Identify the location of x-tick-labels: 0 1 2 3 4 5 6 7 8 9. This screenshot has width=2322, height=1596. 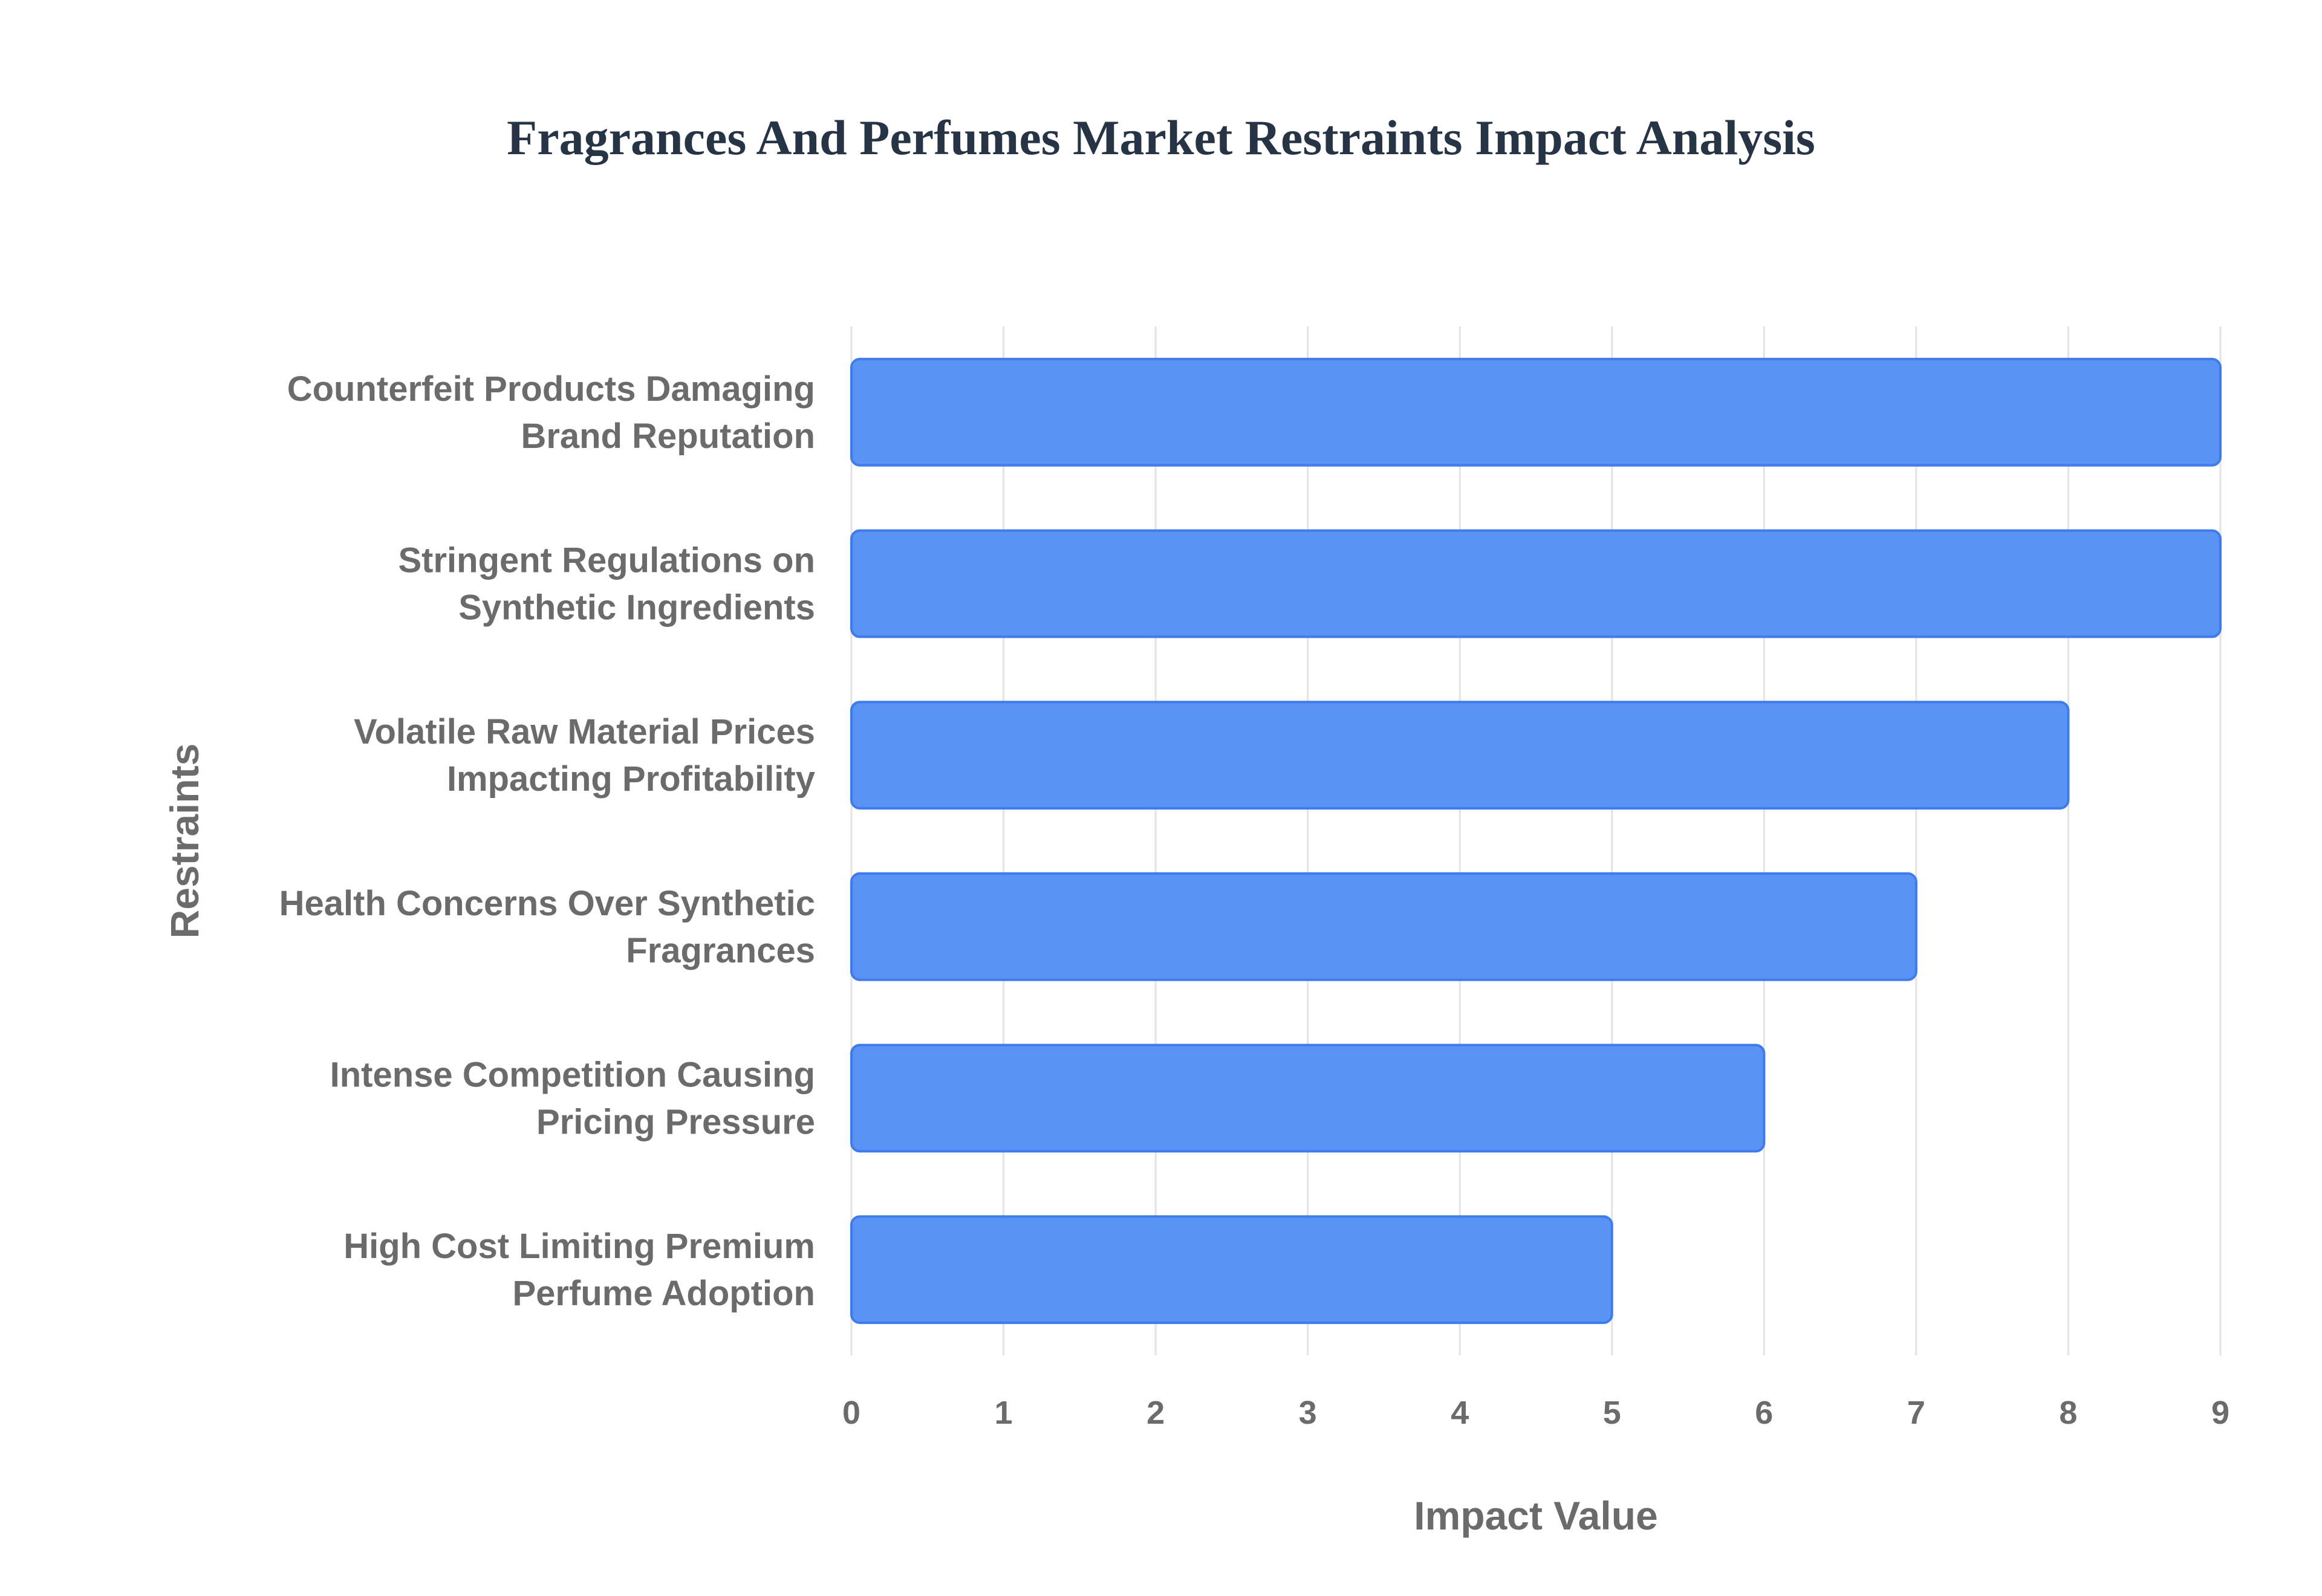
(1535, 1413).